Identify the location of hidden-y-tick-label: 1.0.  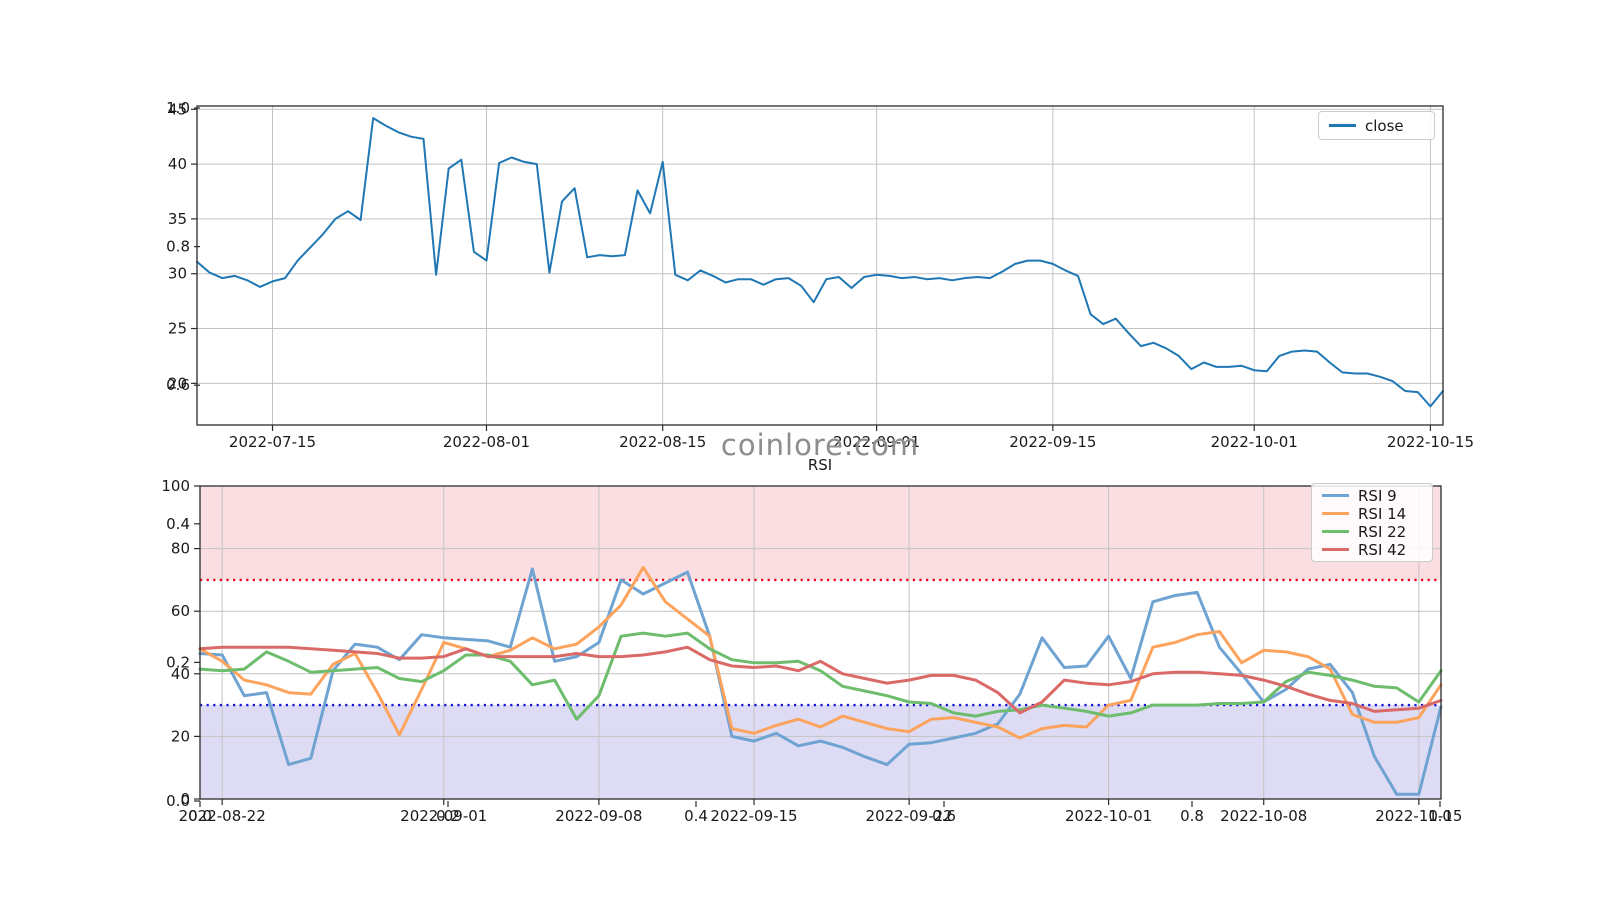
(178, 108).